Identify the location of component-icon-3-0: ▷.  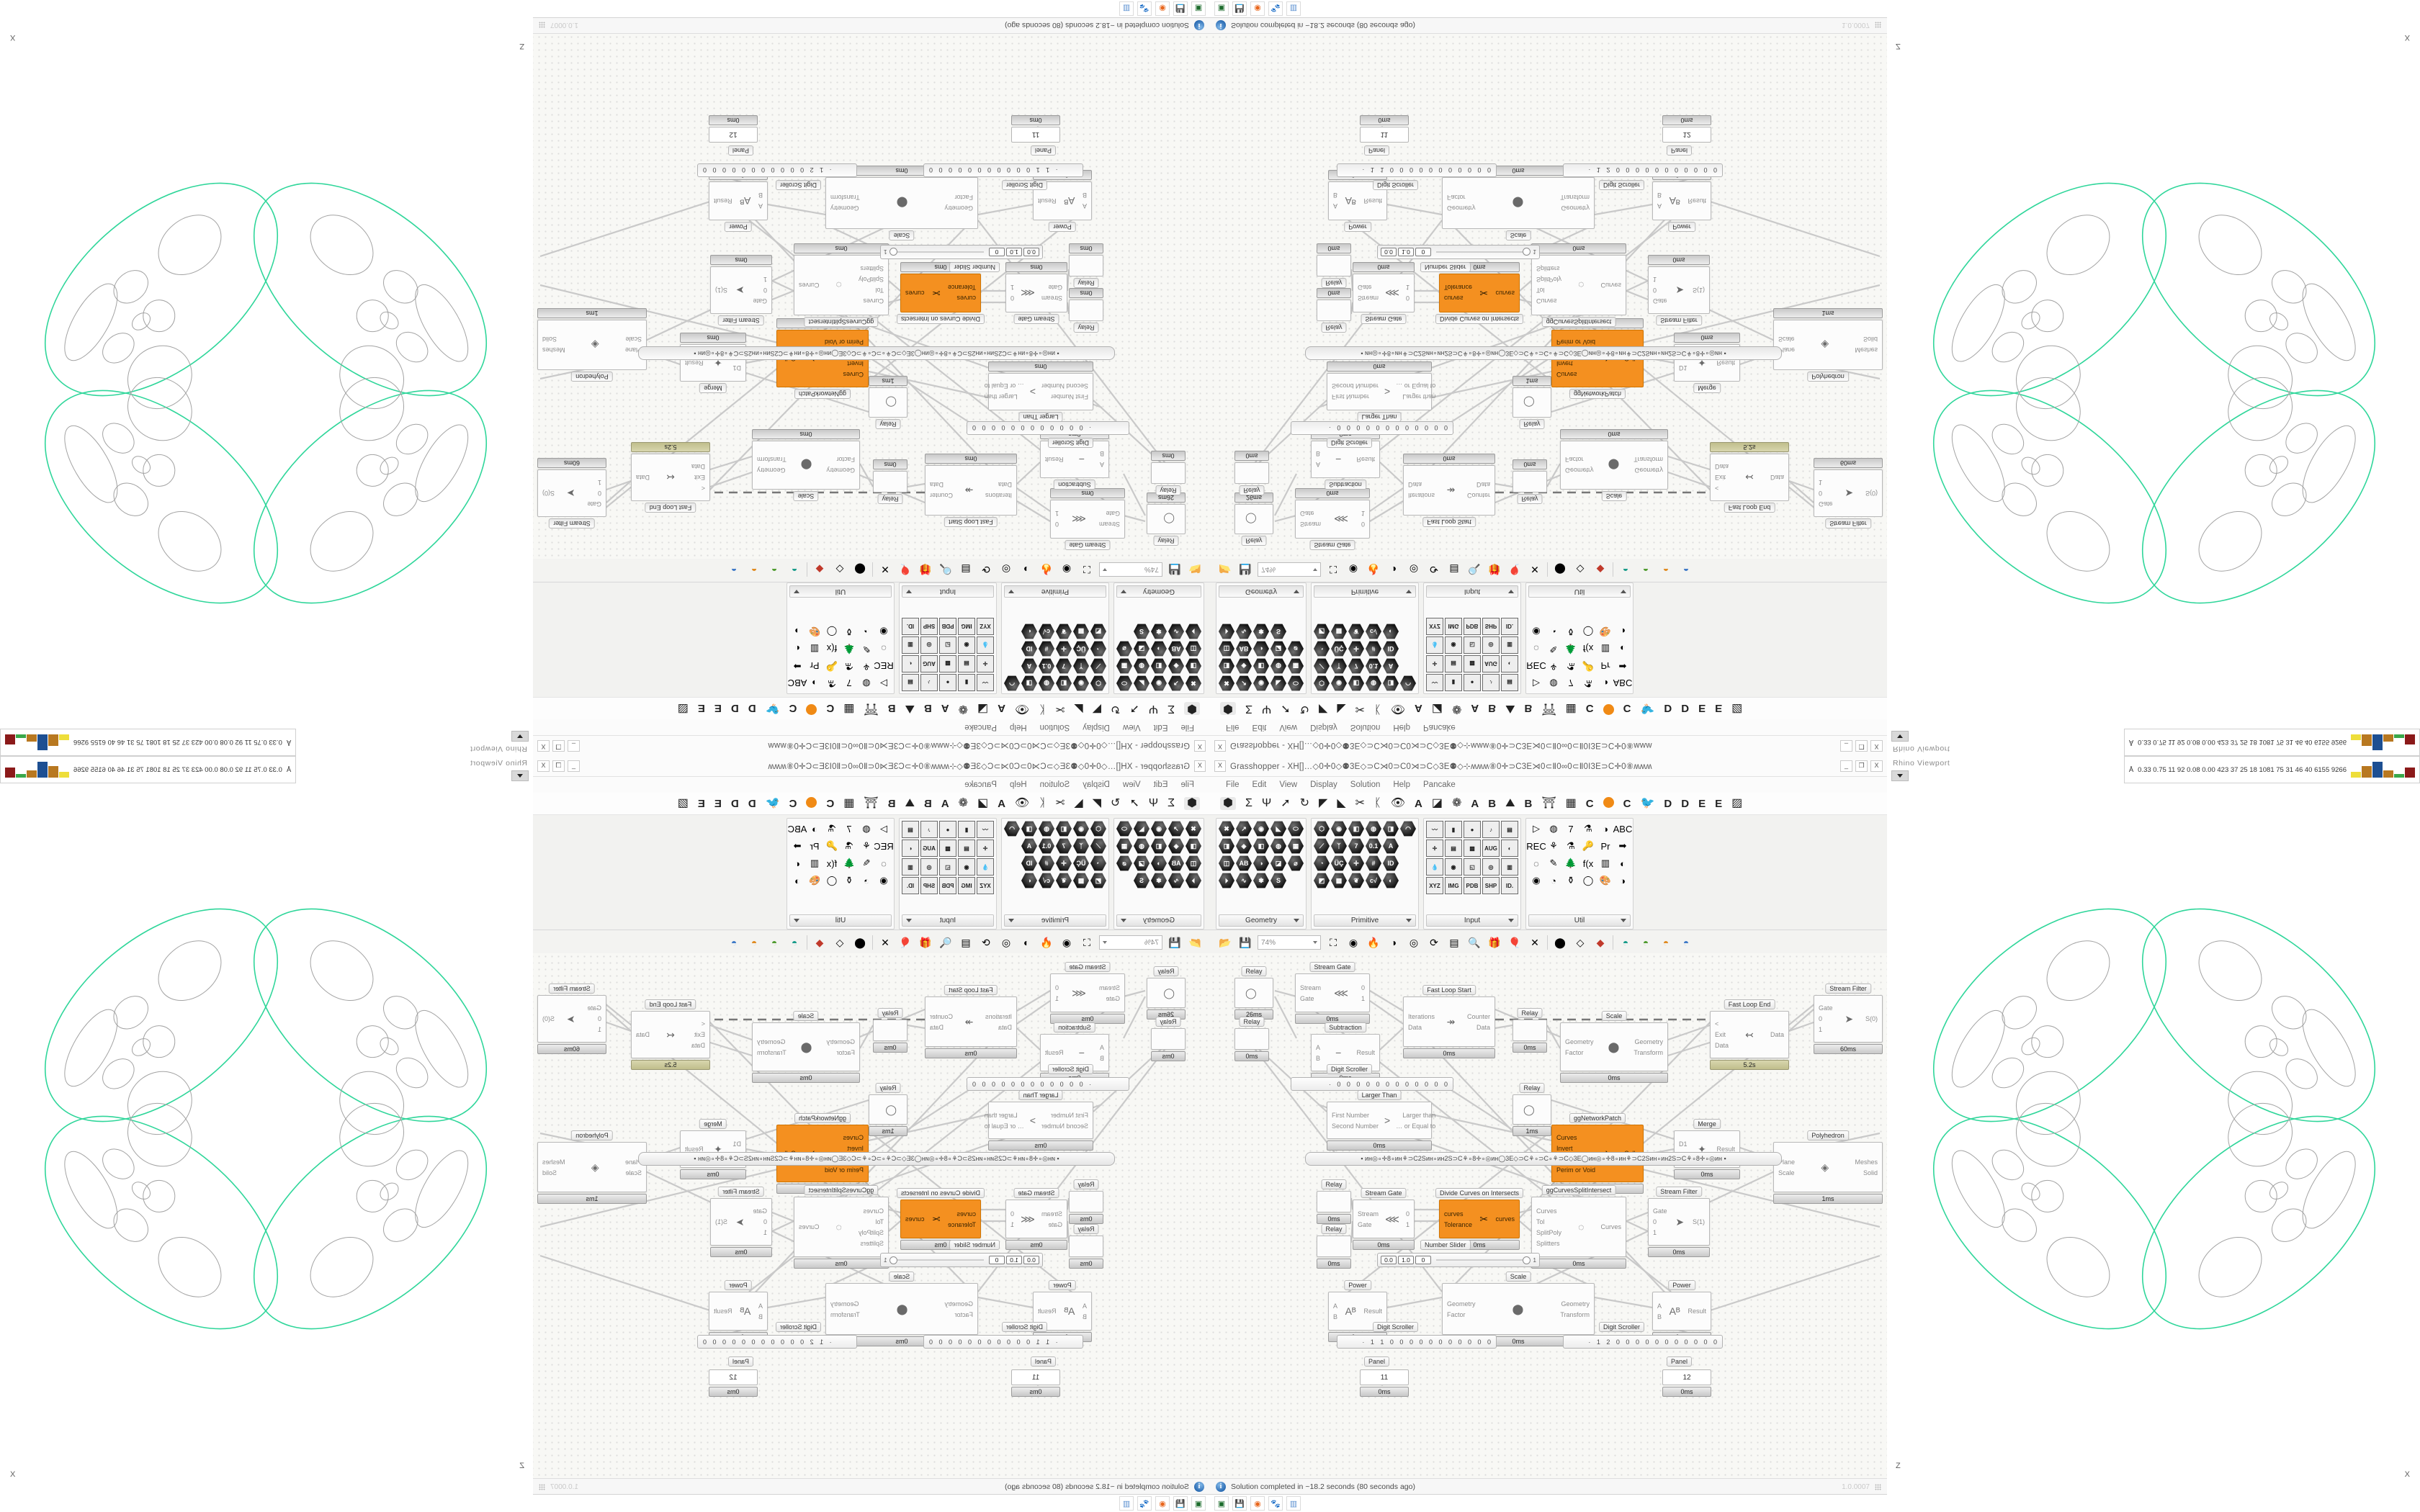
(1537, 828).